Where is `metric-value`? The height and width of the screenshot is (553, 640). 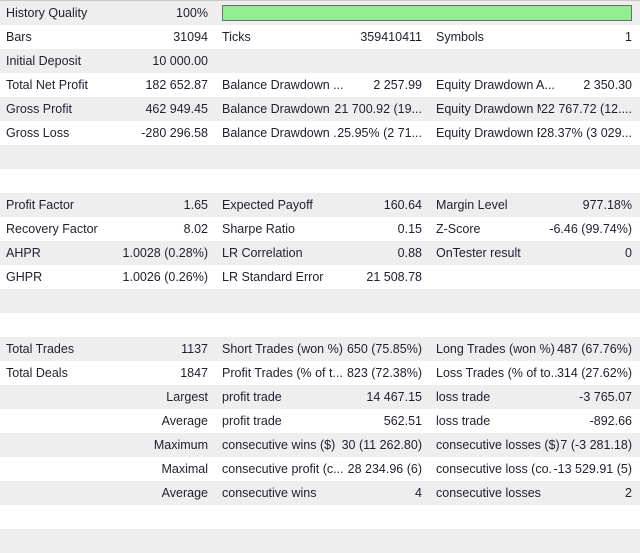 metric-value is located at coordinates (636, 61).